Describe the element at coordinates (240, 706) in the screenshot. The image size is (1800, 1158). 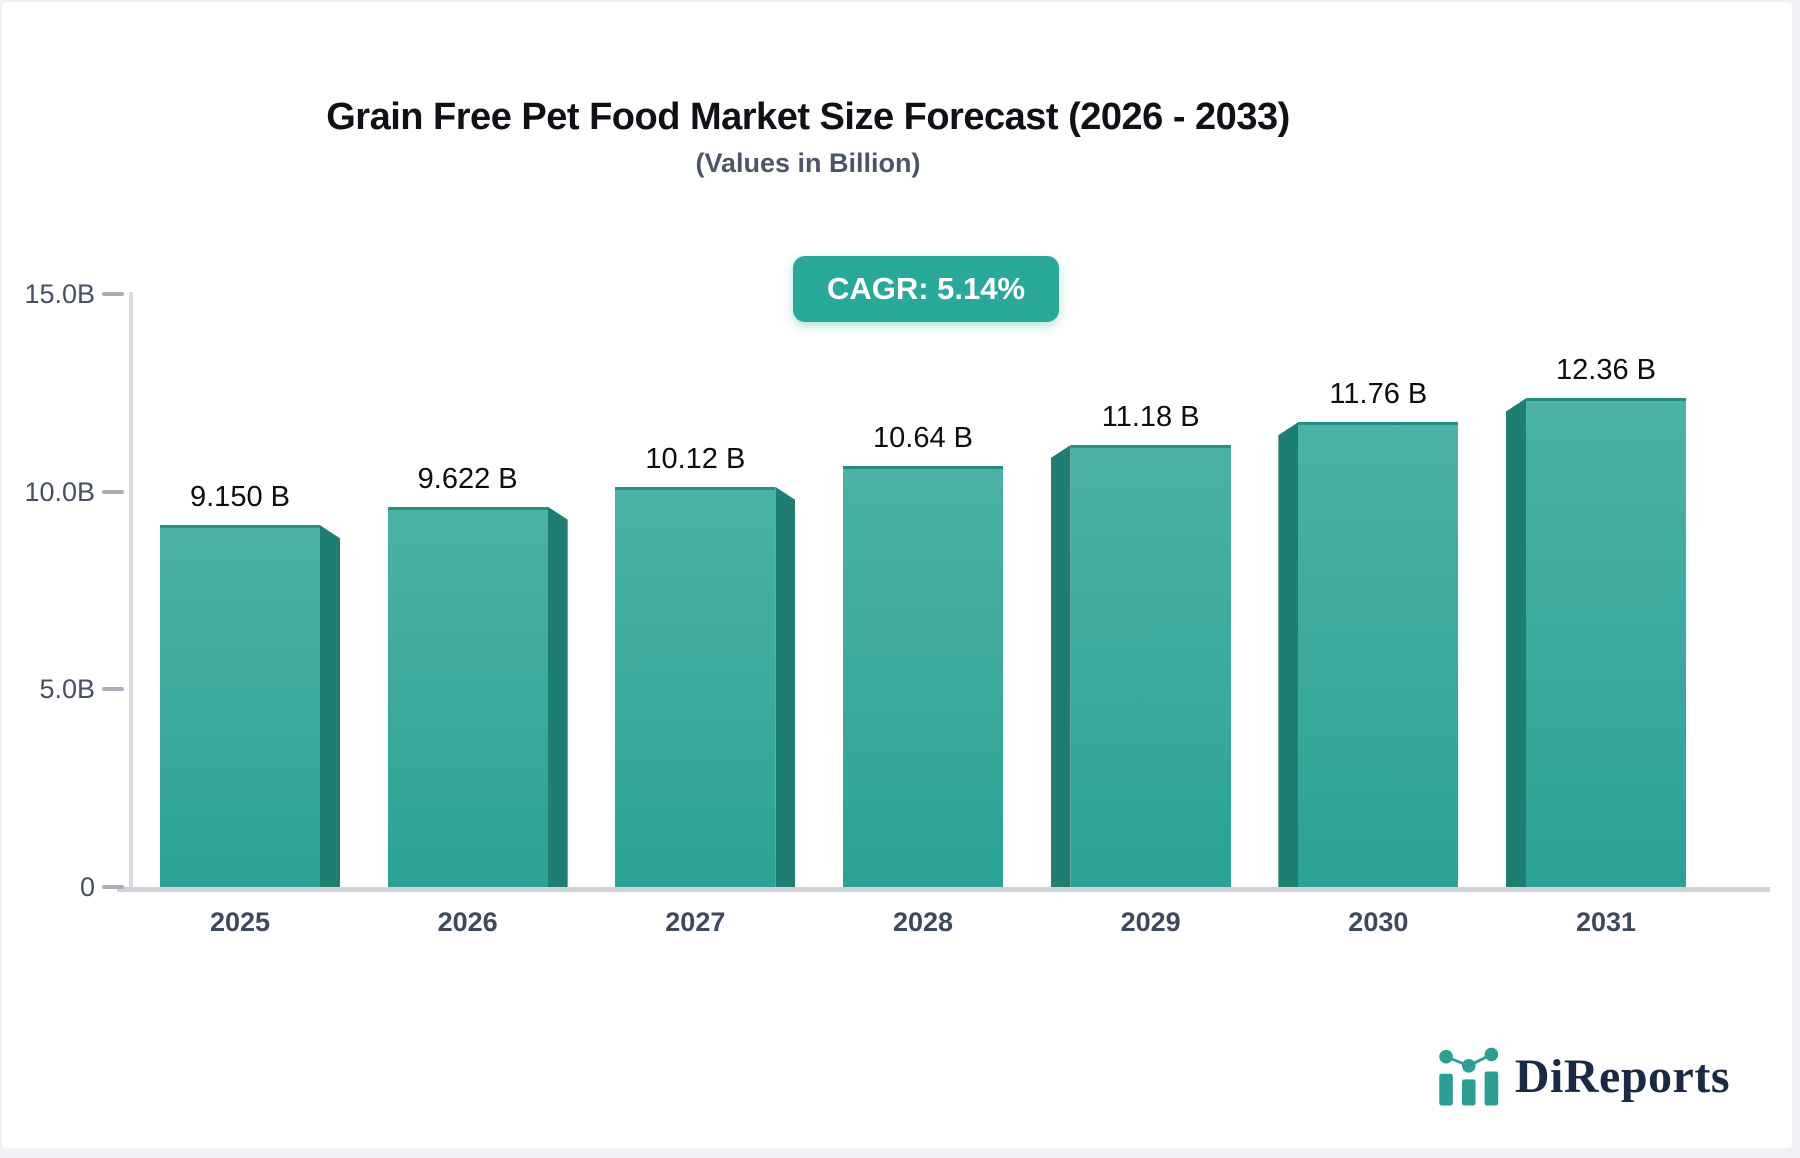
I see `bar-face-2025` at that location.